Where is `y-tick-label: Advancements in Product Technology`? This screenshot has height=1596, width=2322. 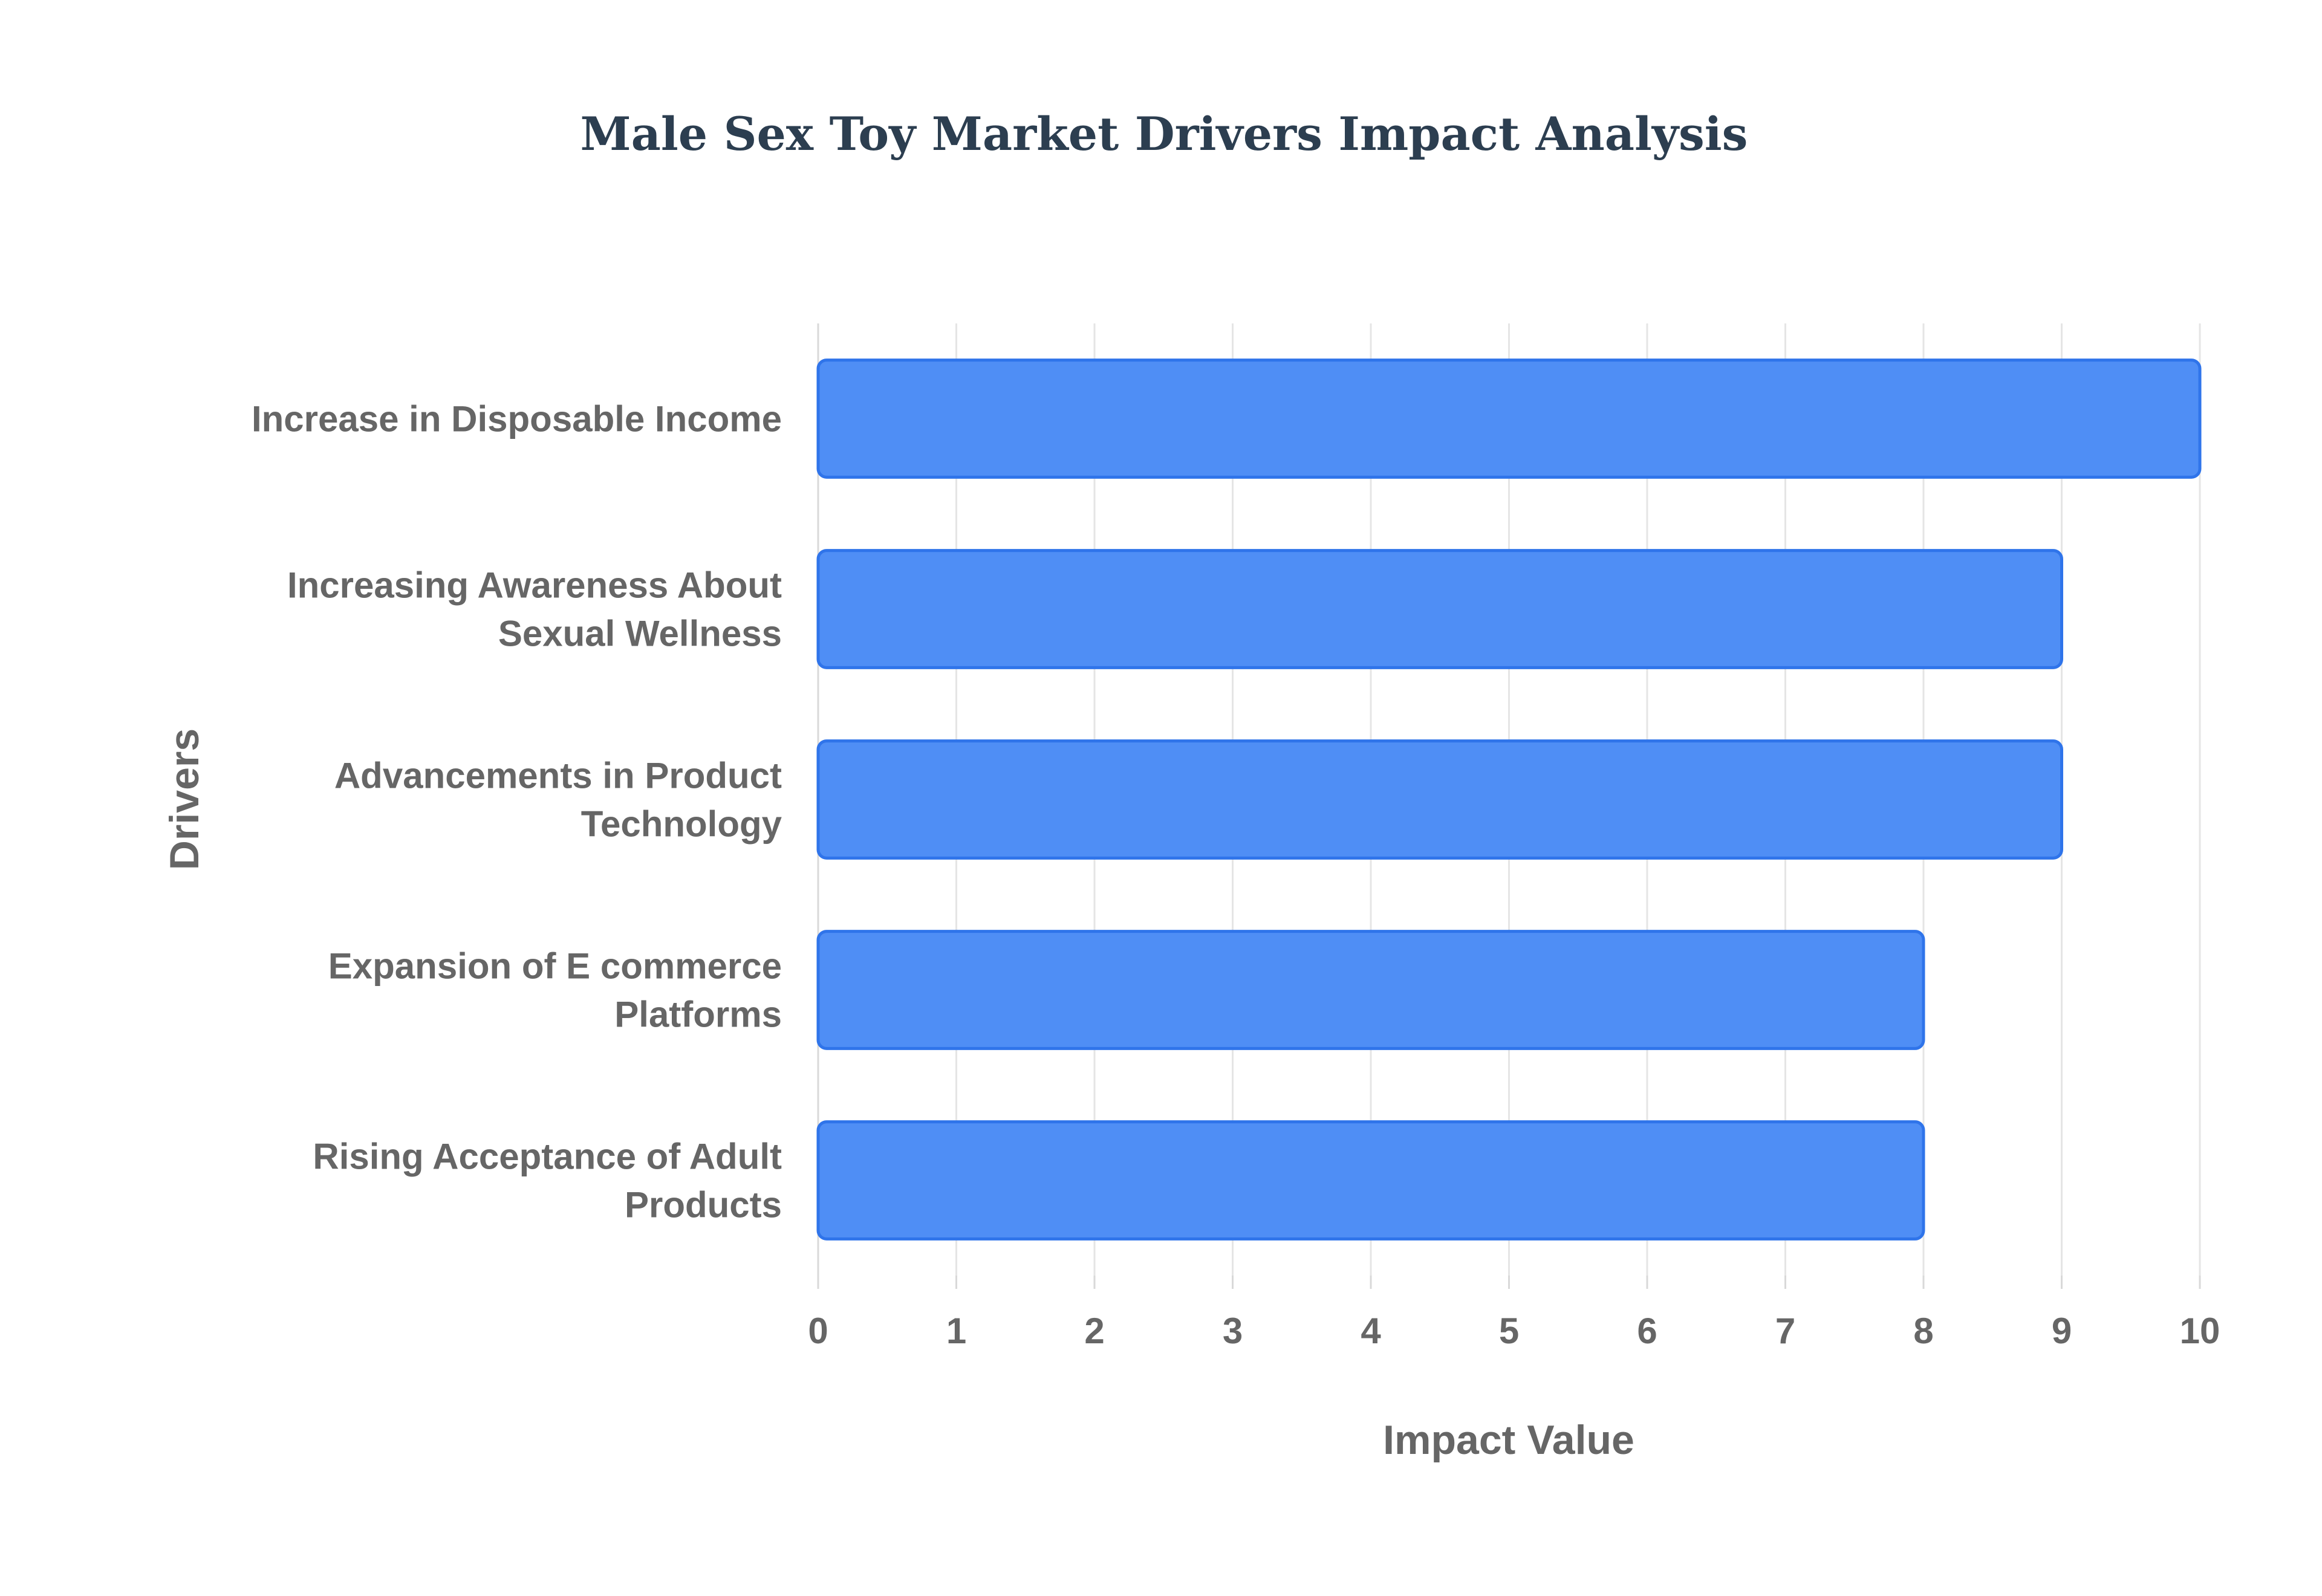
y-tick-label: Advancements in Product Technology is located at coordinates (558, 800).